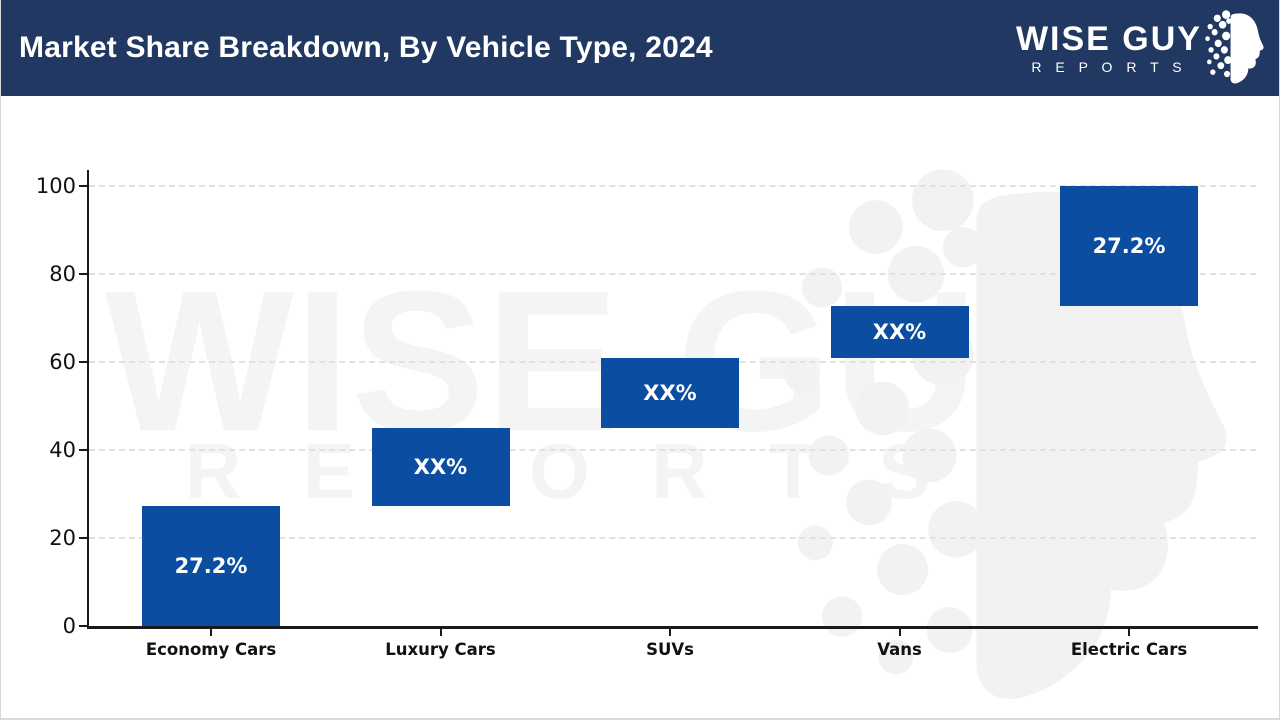  What do you see at coordinates (1109, 67) in the screenshot?
I see `logo-subtitle: R E P O R T S` at bounding box center [1109, 67].